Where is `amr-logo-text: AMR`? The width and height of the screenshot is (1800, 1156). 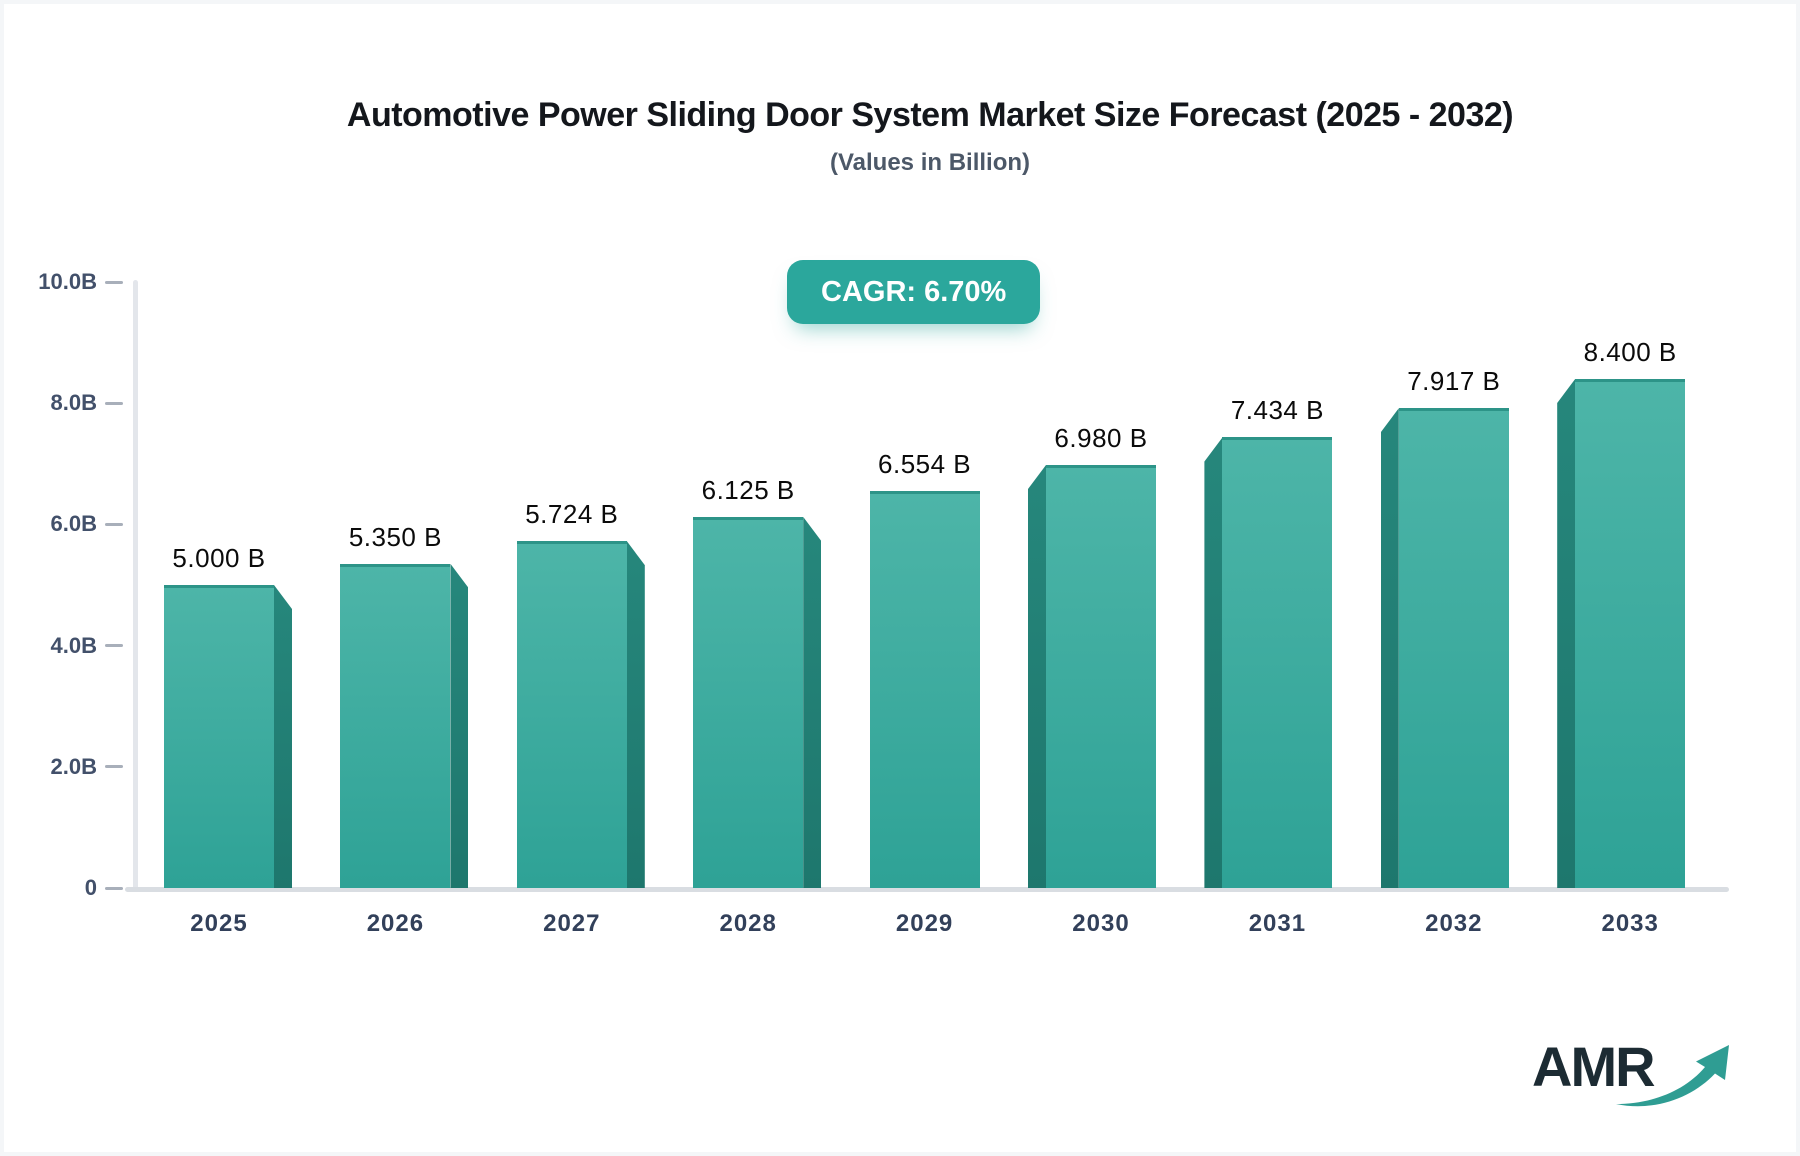 amr-logo-text: AMR is located at coordinates (1594, 1066).